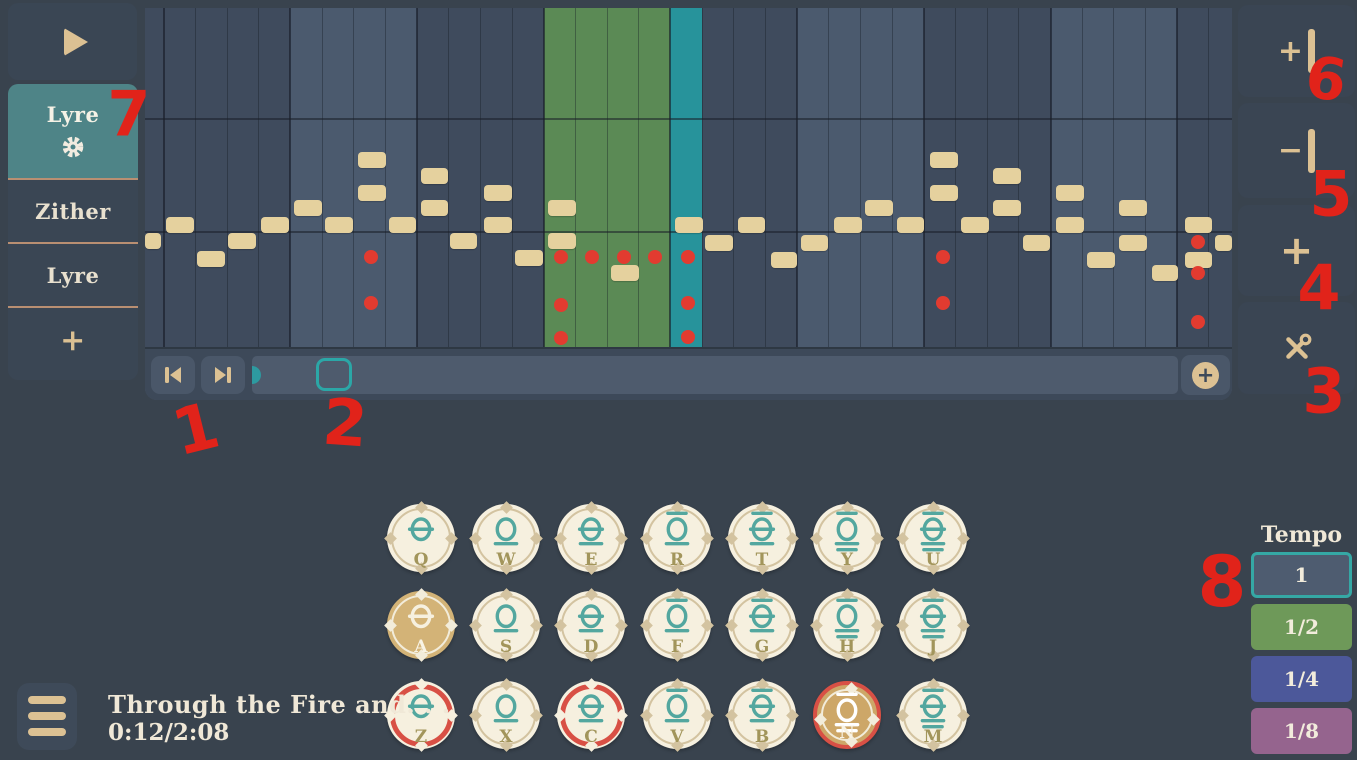  What do you see at coordinates (1290, 51) in the screenshot?
I see `plus-bar-icon: +` at bounding box center [1290, 51].